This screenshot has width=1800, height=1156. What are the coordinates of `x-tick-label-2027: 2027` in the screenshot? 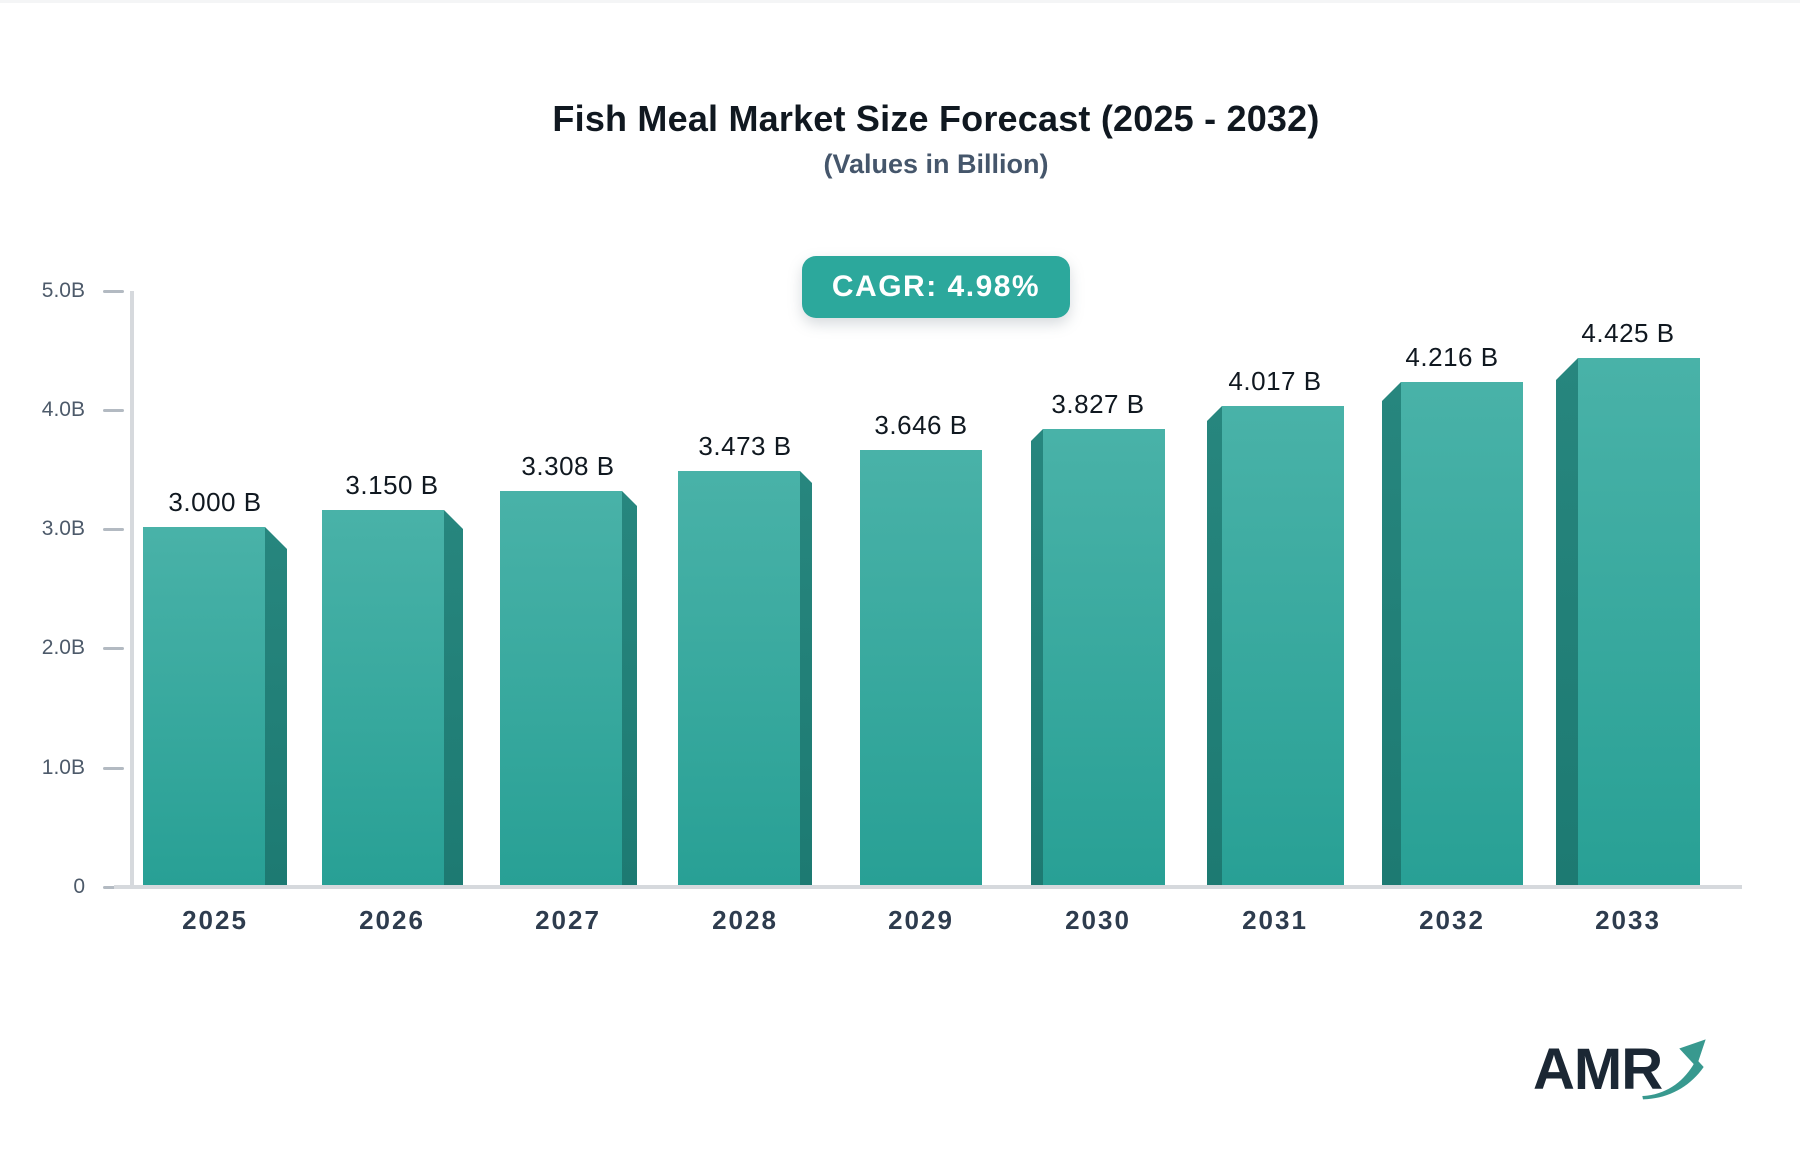 It's located at (568, 920).